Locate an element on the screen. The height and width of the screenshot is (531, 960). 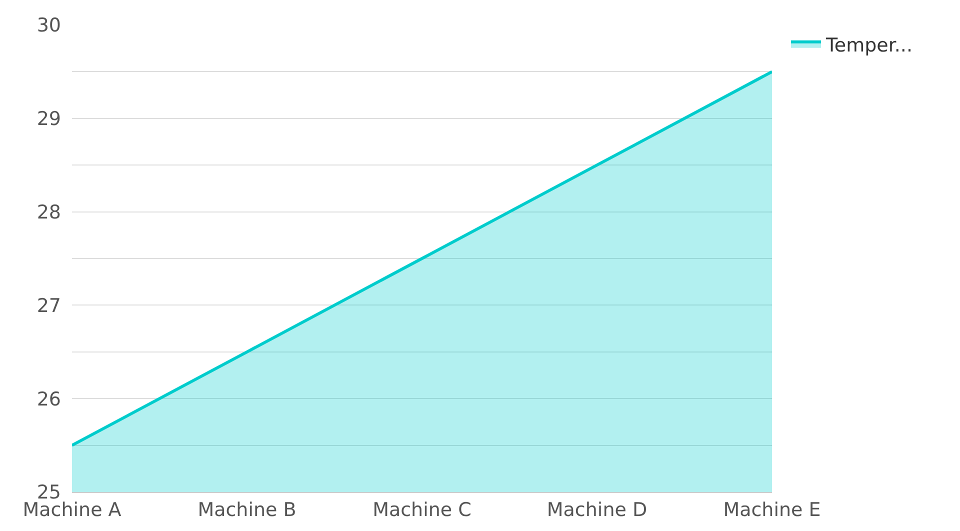
y-tick-label: 27 is located at coordinates (48, 305).